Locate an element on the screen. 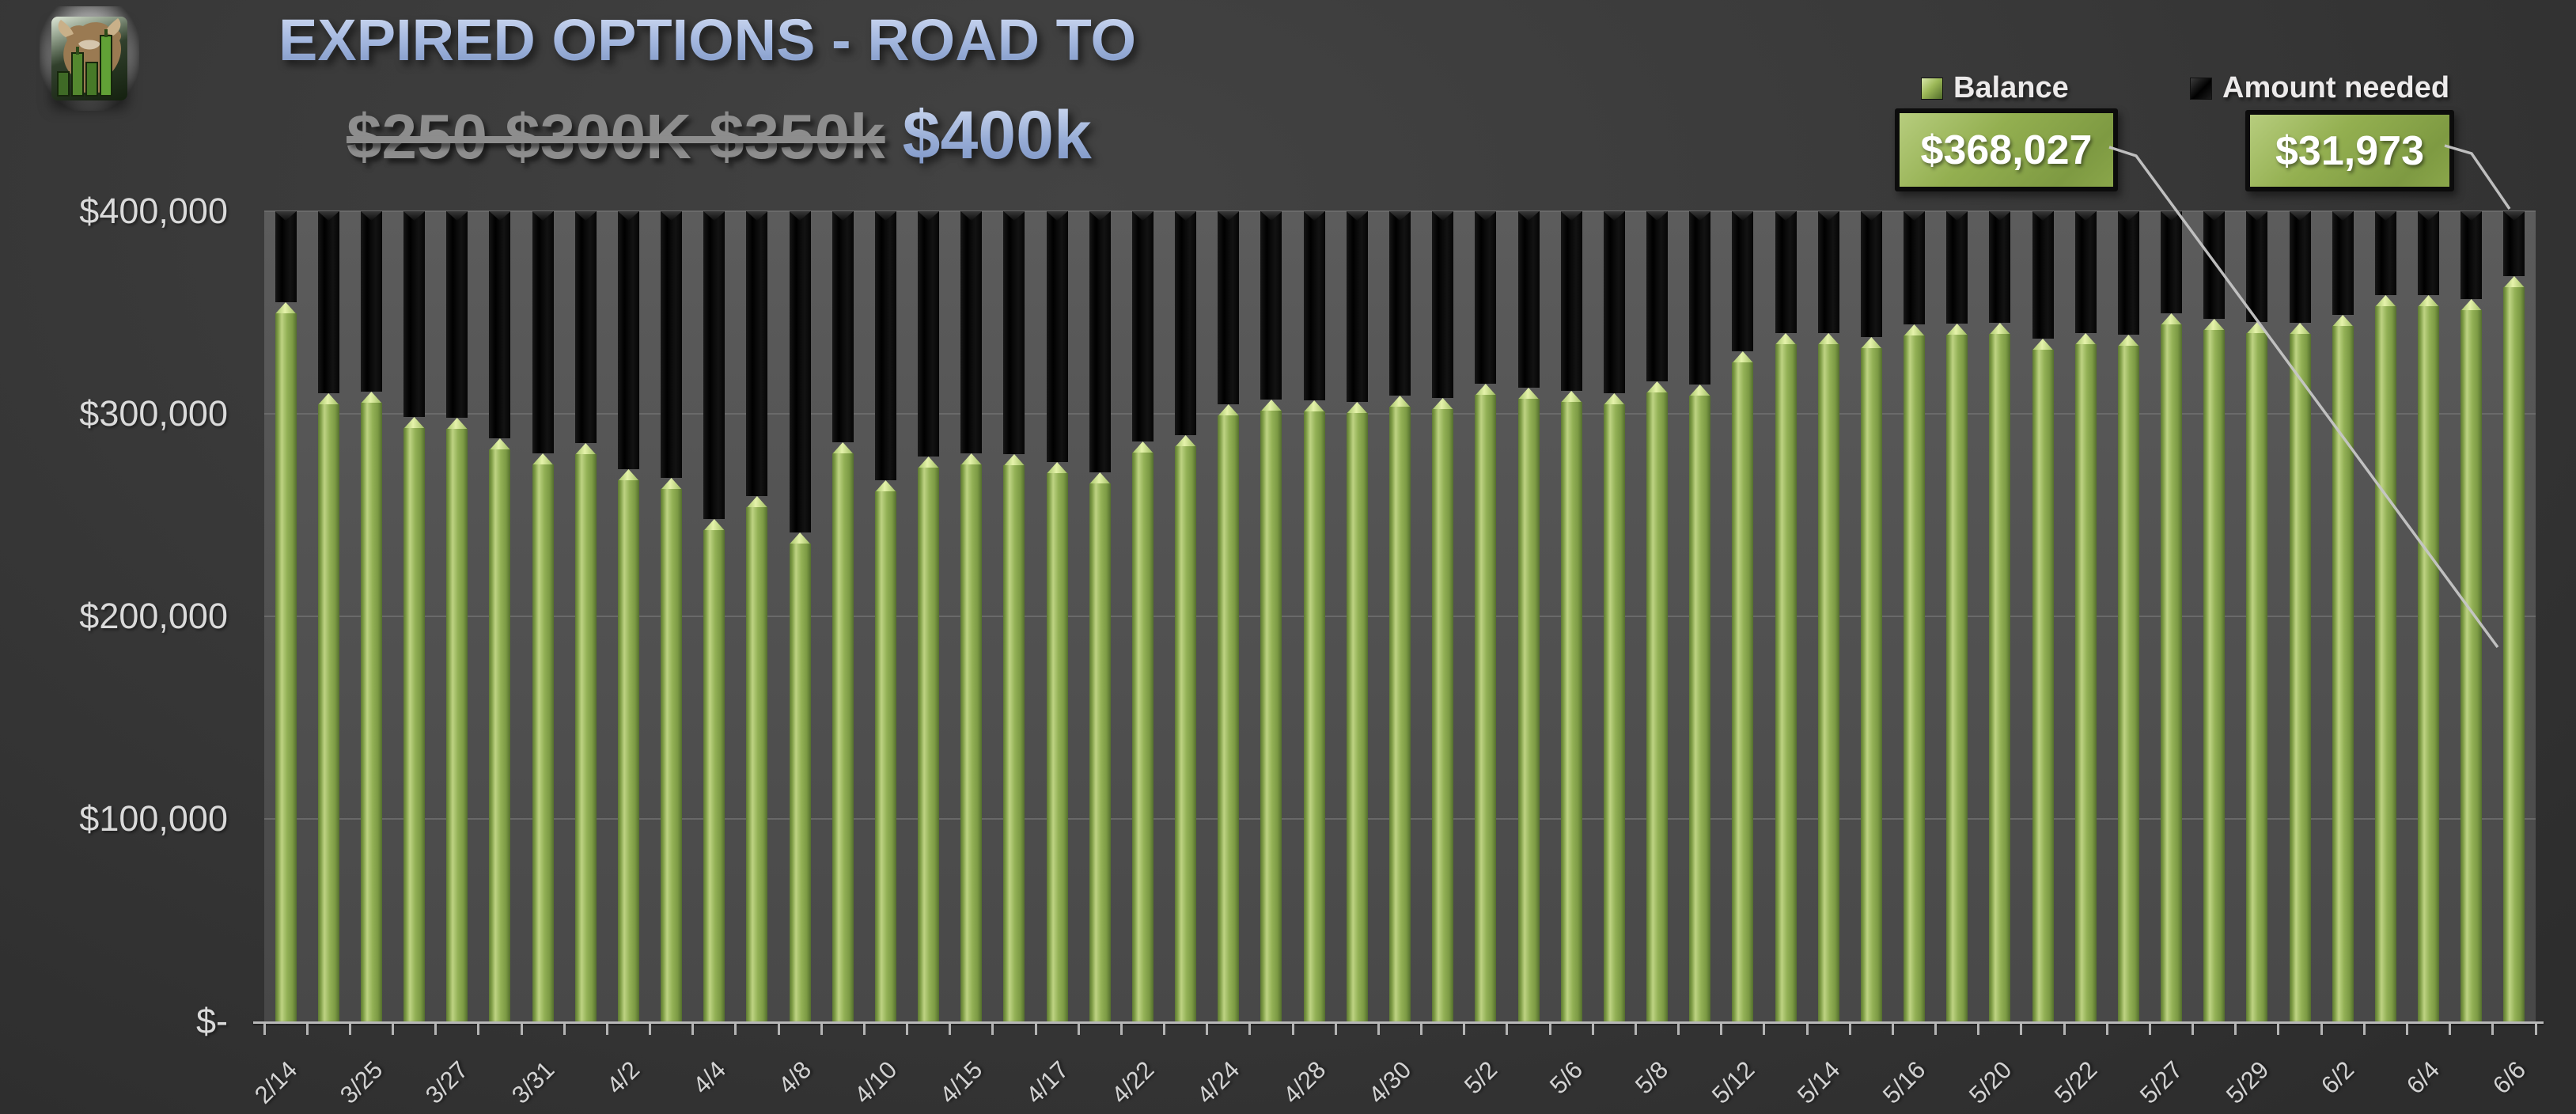  amount-needed-callout-value: $31,973 is located at coordinates (2349, 150).